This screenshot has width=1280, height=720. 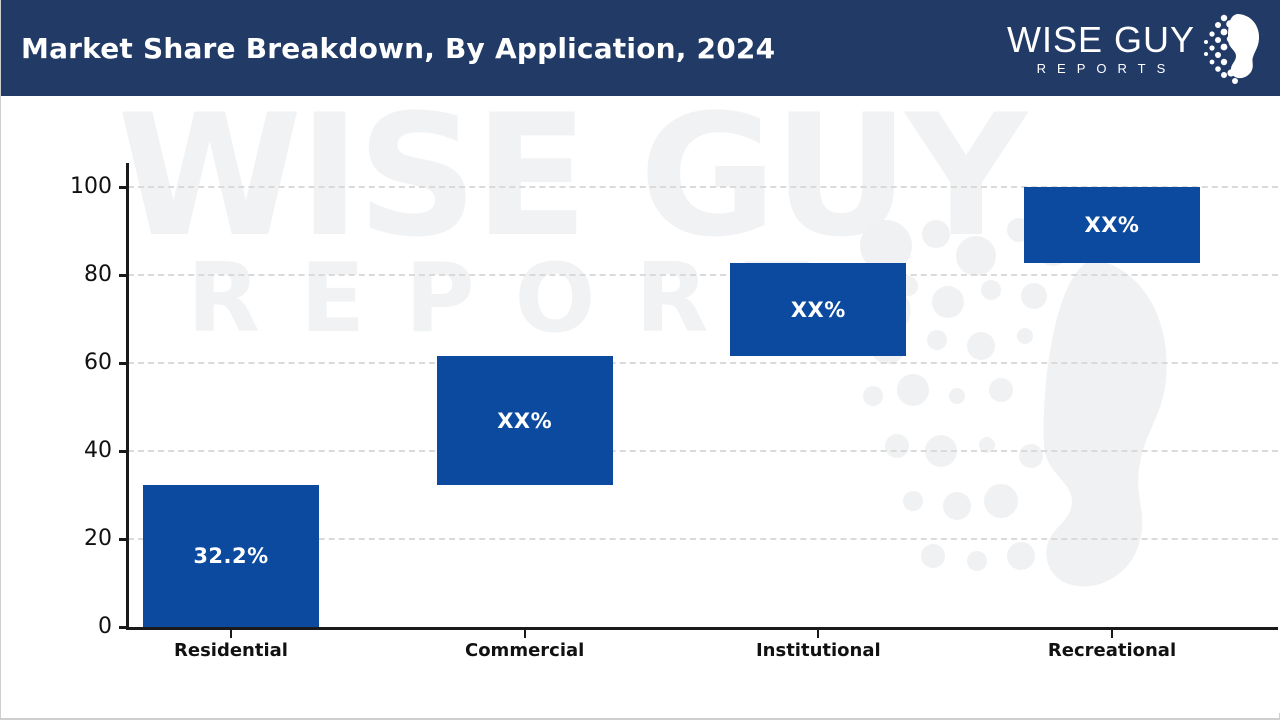 I want to click on y-tick-label: 60, so click(x=98, y=362).